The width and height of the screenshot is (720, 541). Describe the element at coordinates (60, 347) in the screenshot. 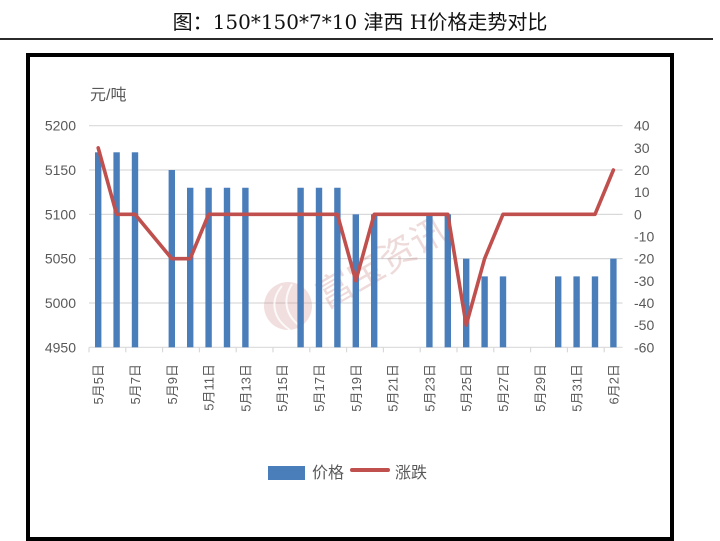

I see `y-left-tick-label: 4950` at that location.